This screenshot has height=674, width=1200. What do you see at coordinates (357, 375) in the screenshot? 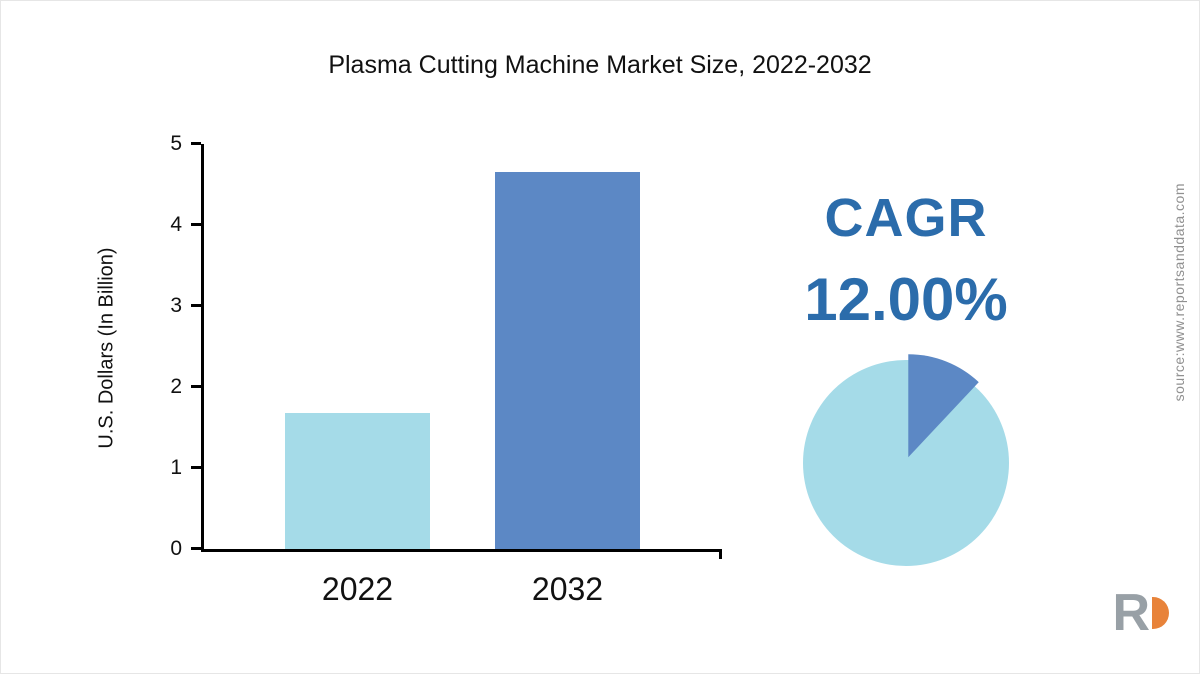
I see `bar-group-2022: 2022` at bounding box center [357, 375].